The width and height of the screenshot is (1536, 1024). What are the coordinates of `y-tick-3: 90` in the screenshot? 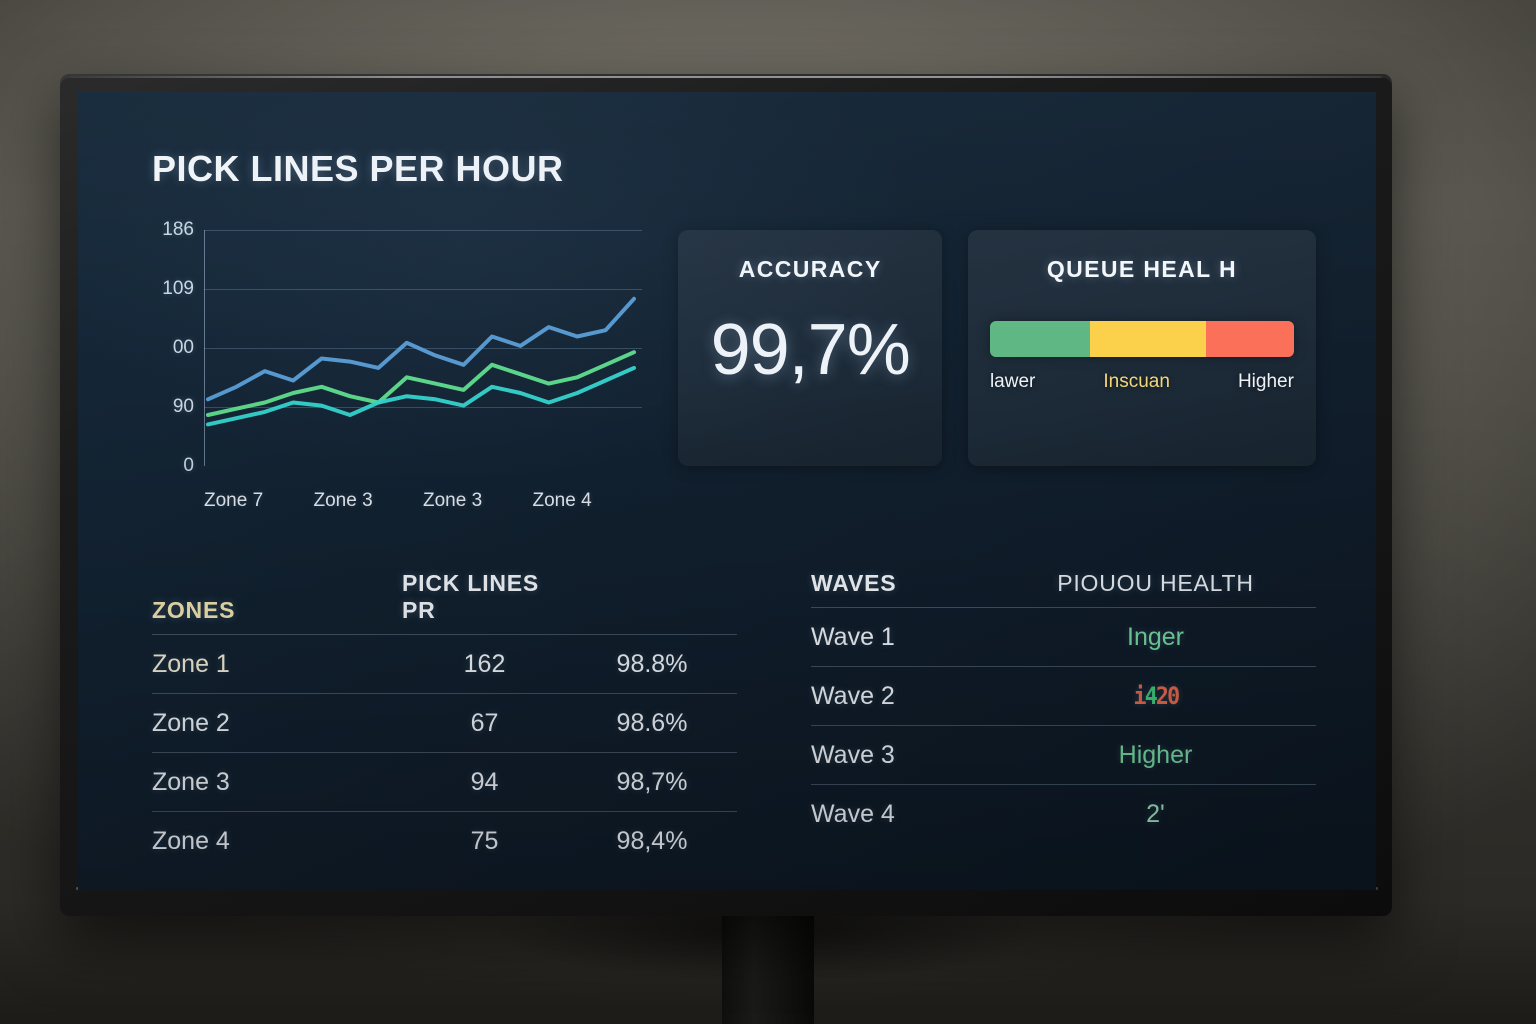 It's located at (183, 406).